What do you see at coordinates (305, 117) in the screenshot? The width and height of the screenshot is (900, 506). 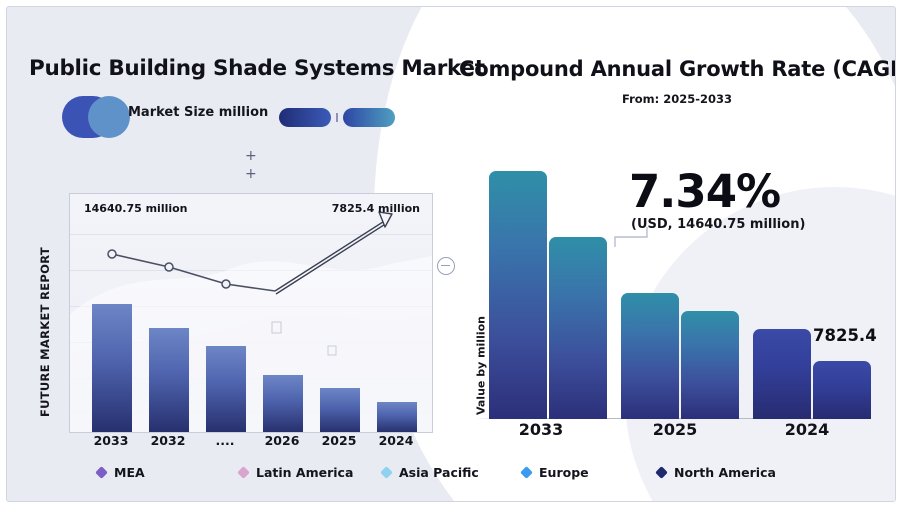 I see `pill-swatch-navy` at bounding box center [305, 117].